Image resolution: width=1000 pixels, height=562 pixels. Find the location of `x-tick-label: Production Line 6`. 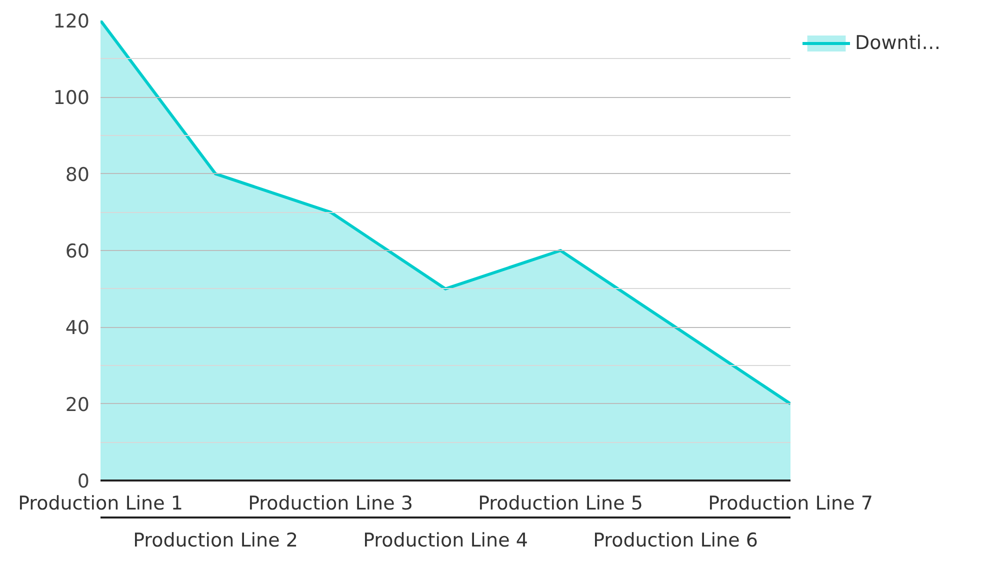

x-tick-label: Production Line 6 is located at coordinates (675, 541).